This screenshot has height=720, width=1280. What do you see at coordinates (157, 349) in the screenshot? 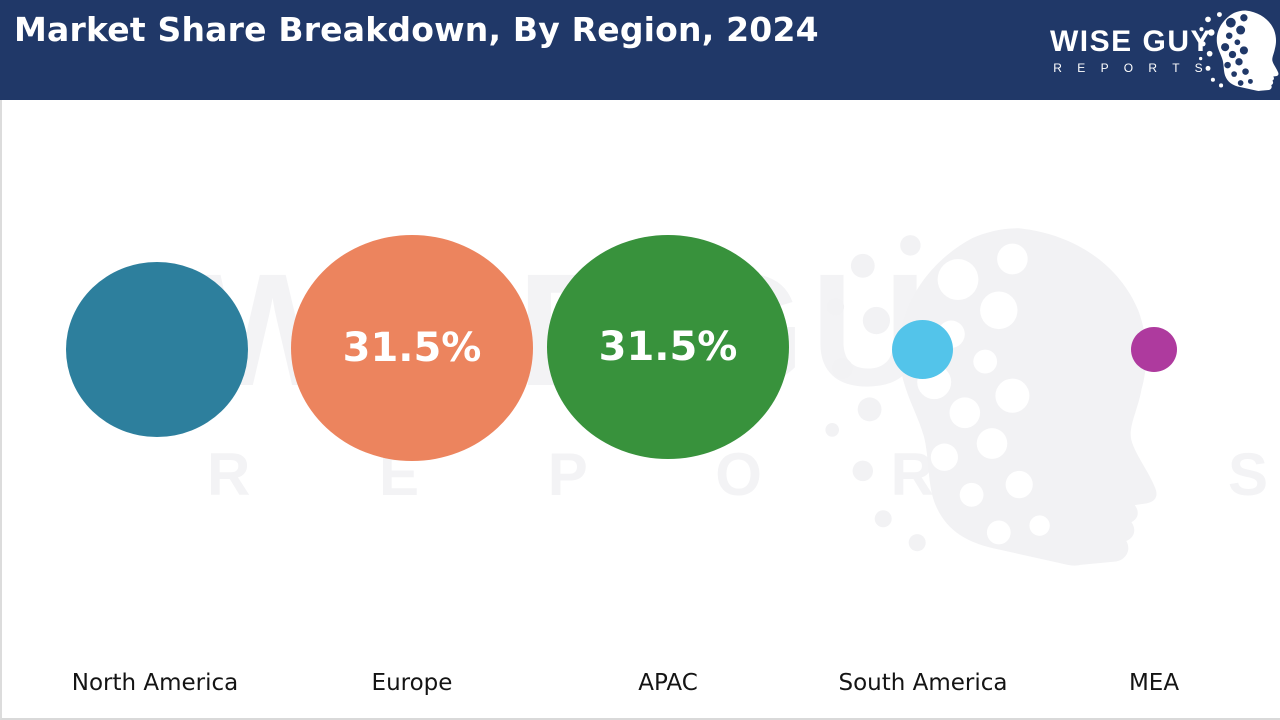
I see `bubble-north-america` at bounding box center [157, 349].